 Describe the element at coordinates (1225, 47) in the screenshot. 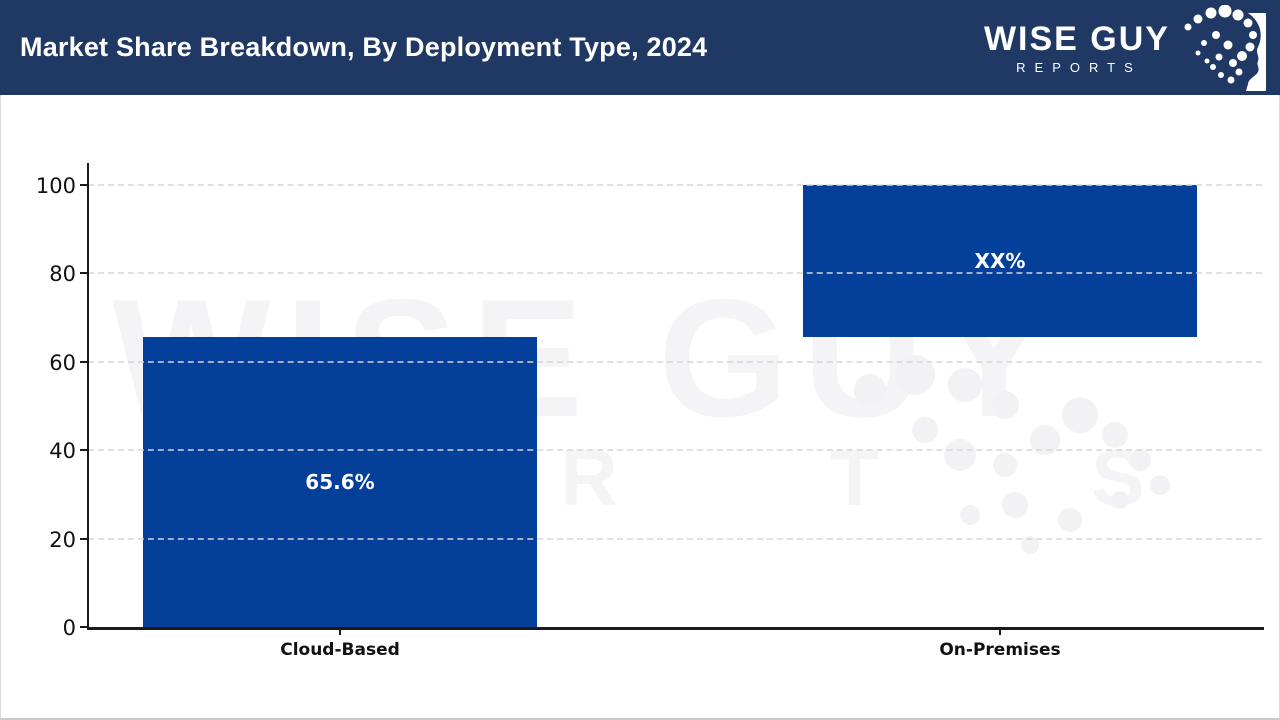

I see `logo-face-icon` at that location.